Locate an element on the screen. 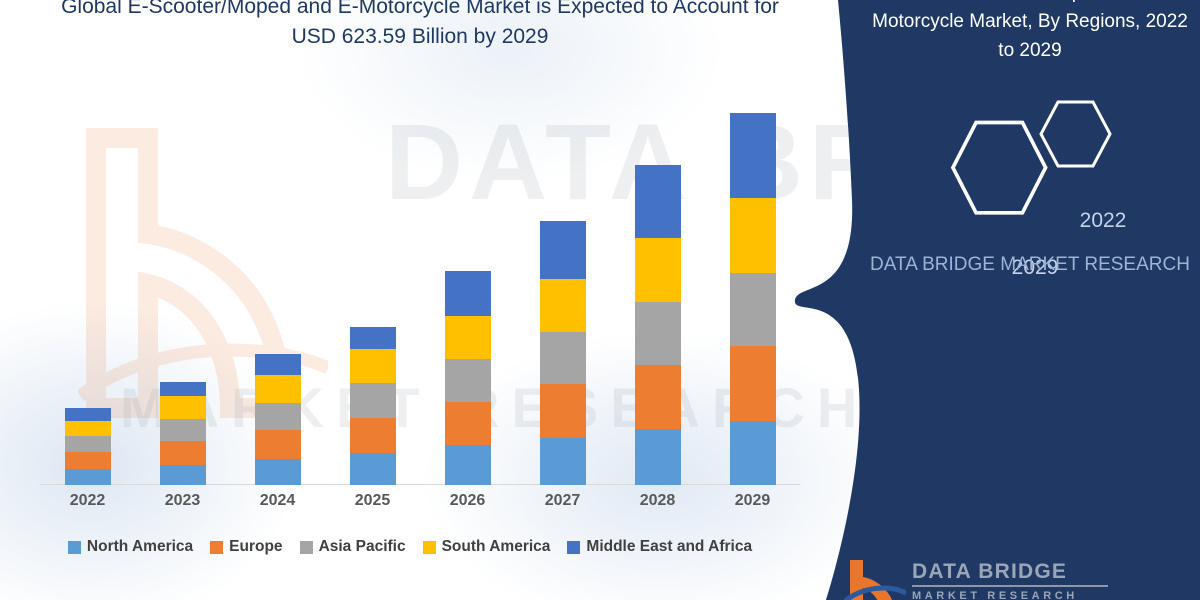 Image resolution: width=1200 pixels, height=600 pixels. hexagon-badges: 2029 2022 is located at coordinates (1033, 185).